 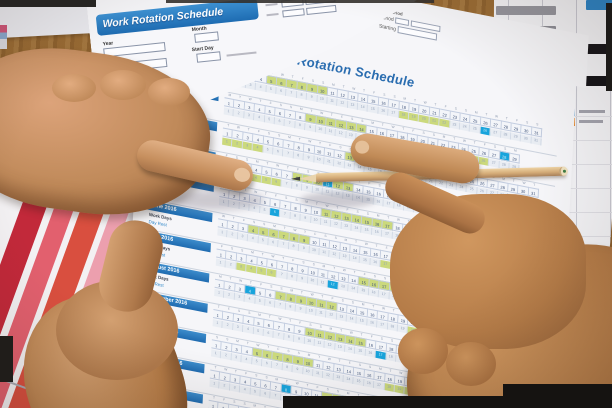 I want to click on day-cell: 17, so click(x=383, y=316).